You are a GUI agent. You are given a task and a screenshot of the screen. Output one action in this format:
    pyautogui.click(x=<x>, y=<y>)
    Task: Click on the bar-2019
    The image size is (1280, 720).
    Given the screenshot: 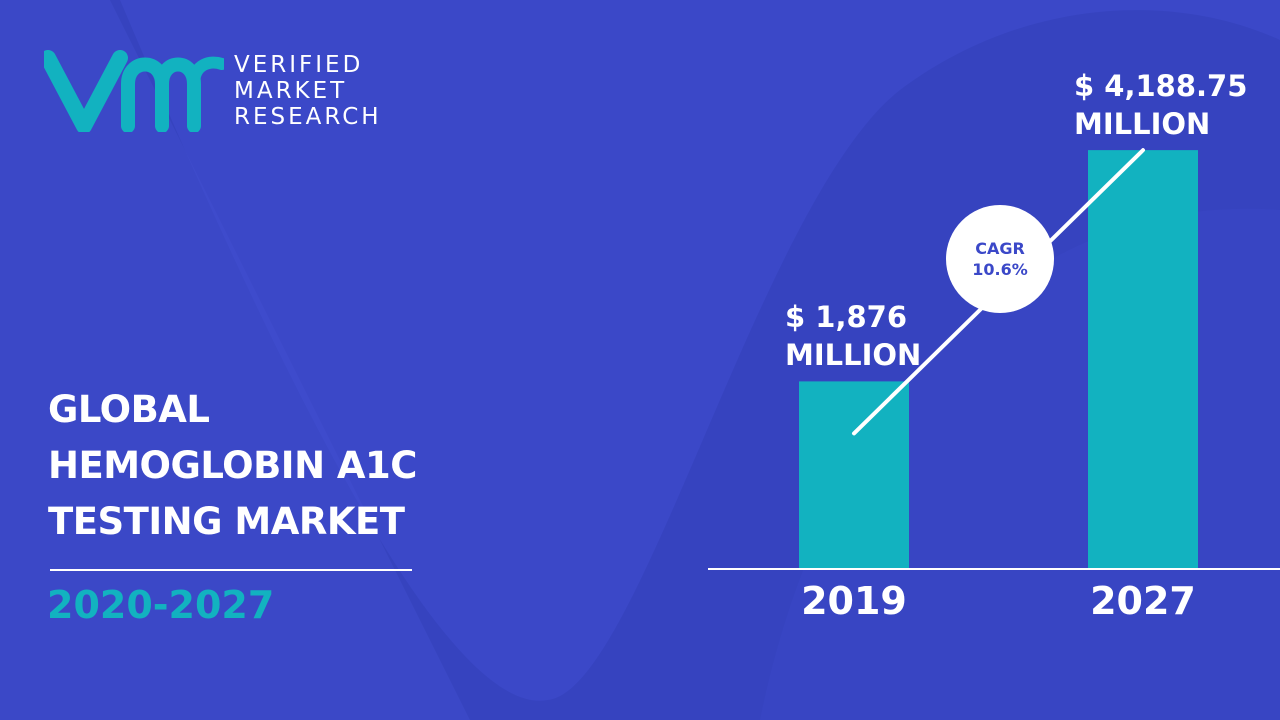 What is the action you would take?
    pyautogui.click(x=854, y=475)
    